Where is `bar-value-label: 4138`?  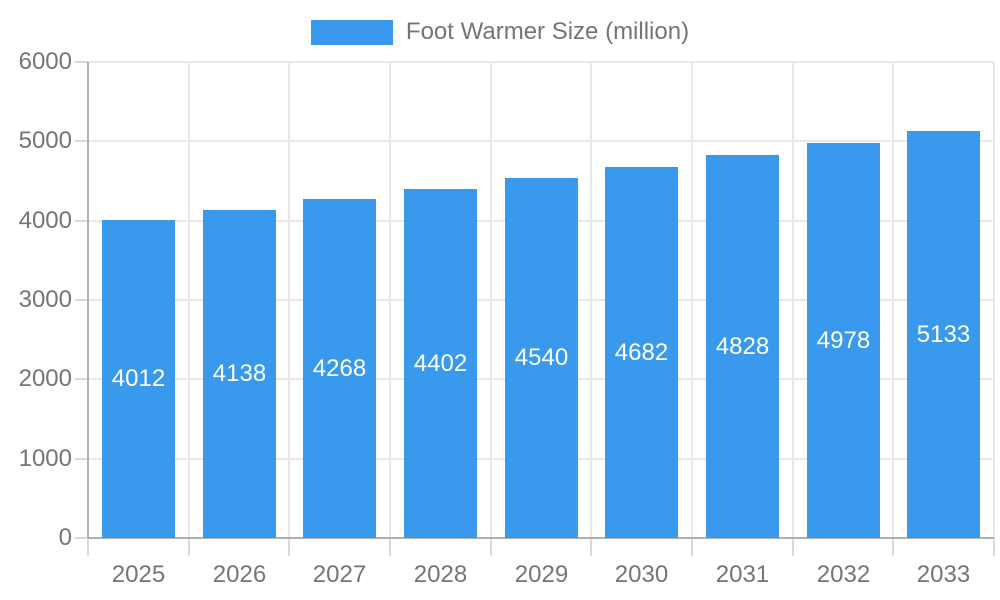
bar-value-label: 4138 is located at coordinates (239, 373).